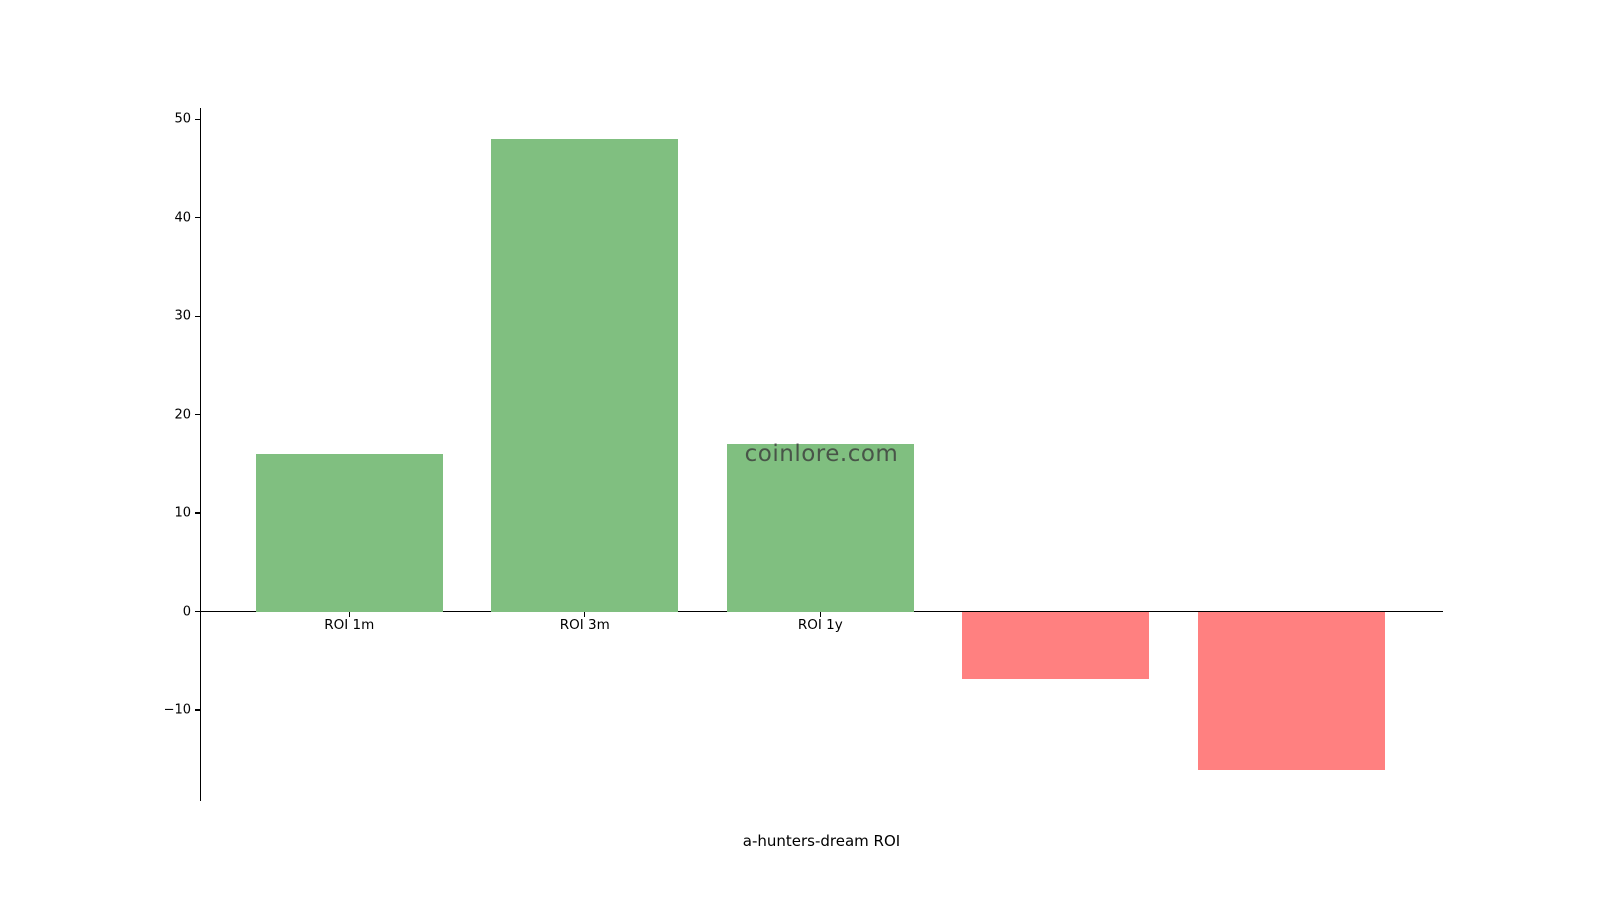  Describe the element at coordinates (584, 624) in the screenshot. I see `x-tick-label: ROI 3m` at that location.